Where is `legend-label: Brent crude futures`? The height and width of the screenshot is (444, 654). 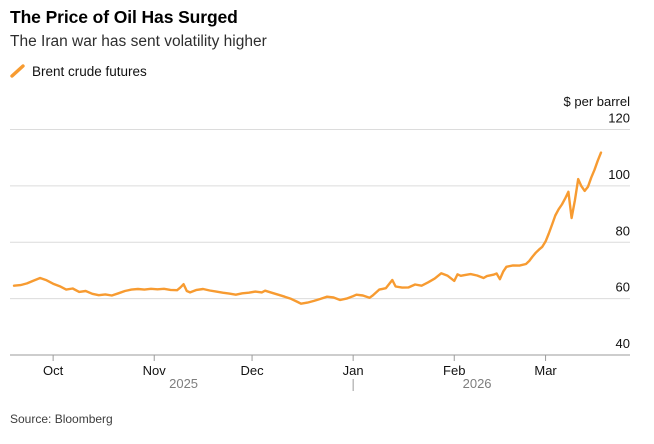 legend-label: Brent crude futures is located at coordinates (89, 71).